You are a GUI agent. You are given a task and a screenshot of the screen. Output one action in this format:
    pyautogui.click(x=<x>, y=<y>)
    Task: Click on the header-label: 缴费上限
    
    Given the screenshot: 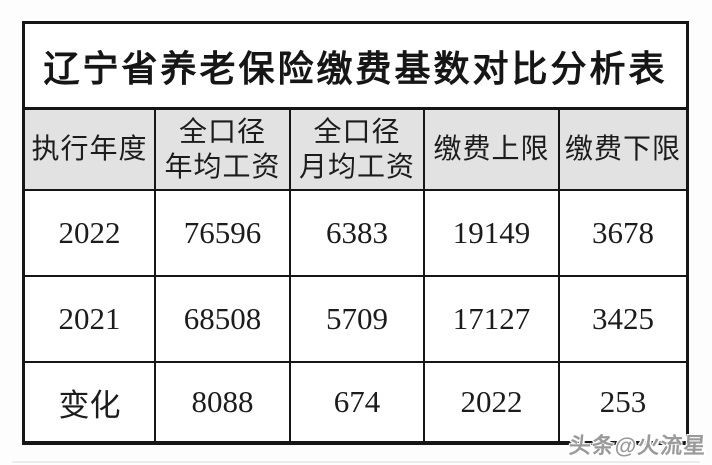 What is the action you would take?
    pyautogui.click(x=491, y=149)
    